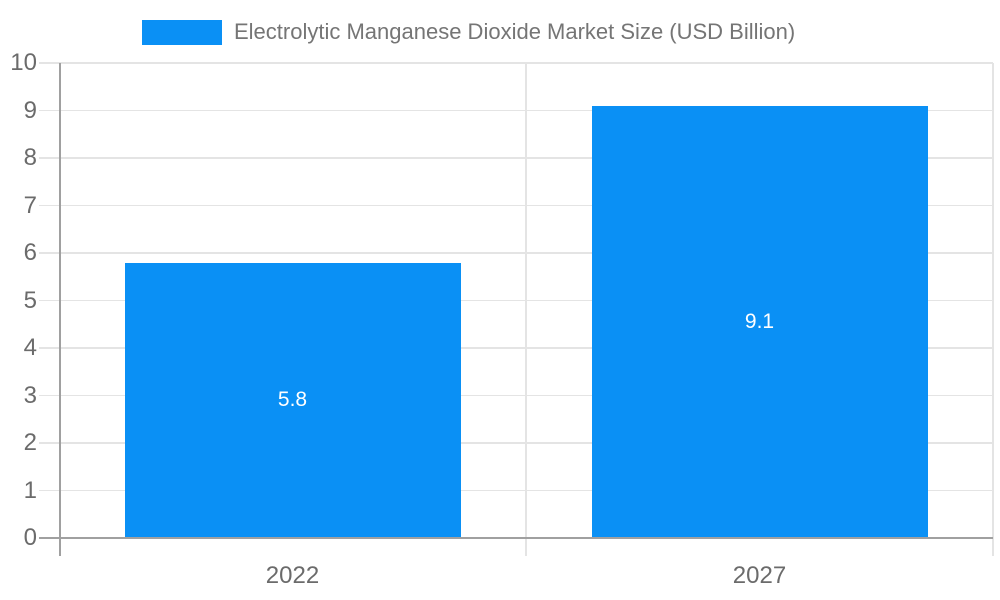 Image resolution: width=1000 pixels, height=600 pixels. I want to click on y-tick-label: 9, so click(30, 110).